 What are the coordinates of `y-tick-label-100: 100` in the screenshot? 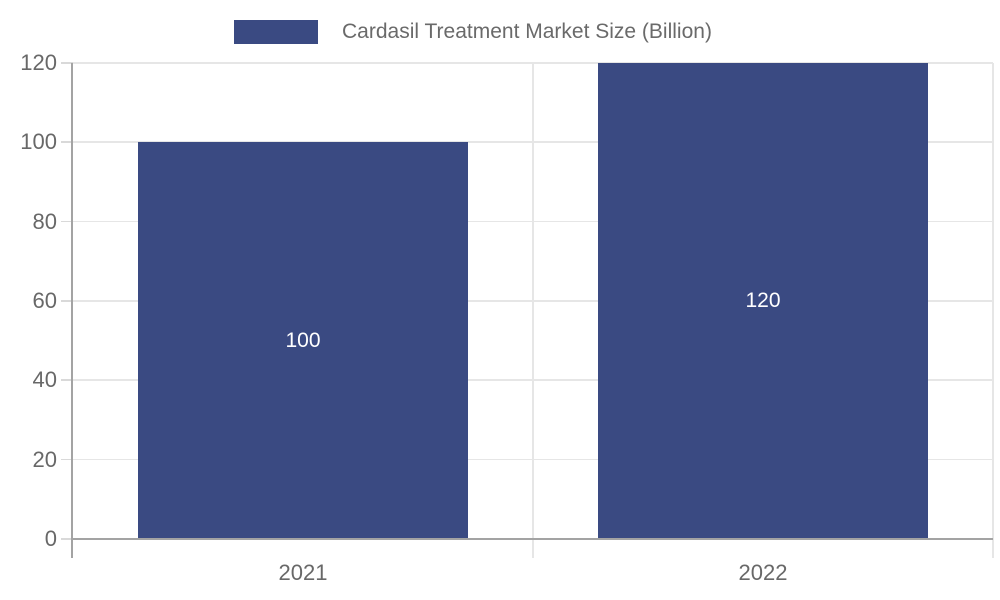 It's located at (38, 142).